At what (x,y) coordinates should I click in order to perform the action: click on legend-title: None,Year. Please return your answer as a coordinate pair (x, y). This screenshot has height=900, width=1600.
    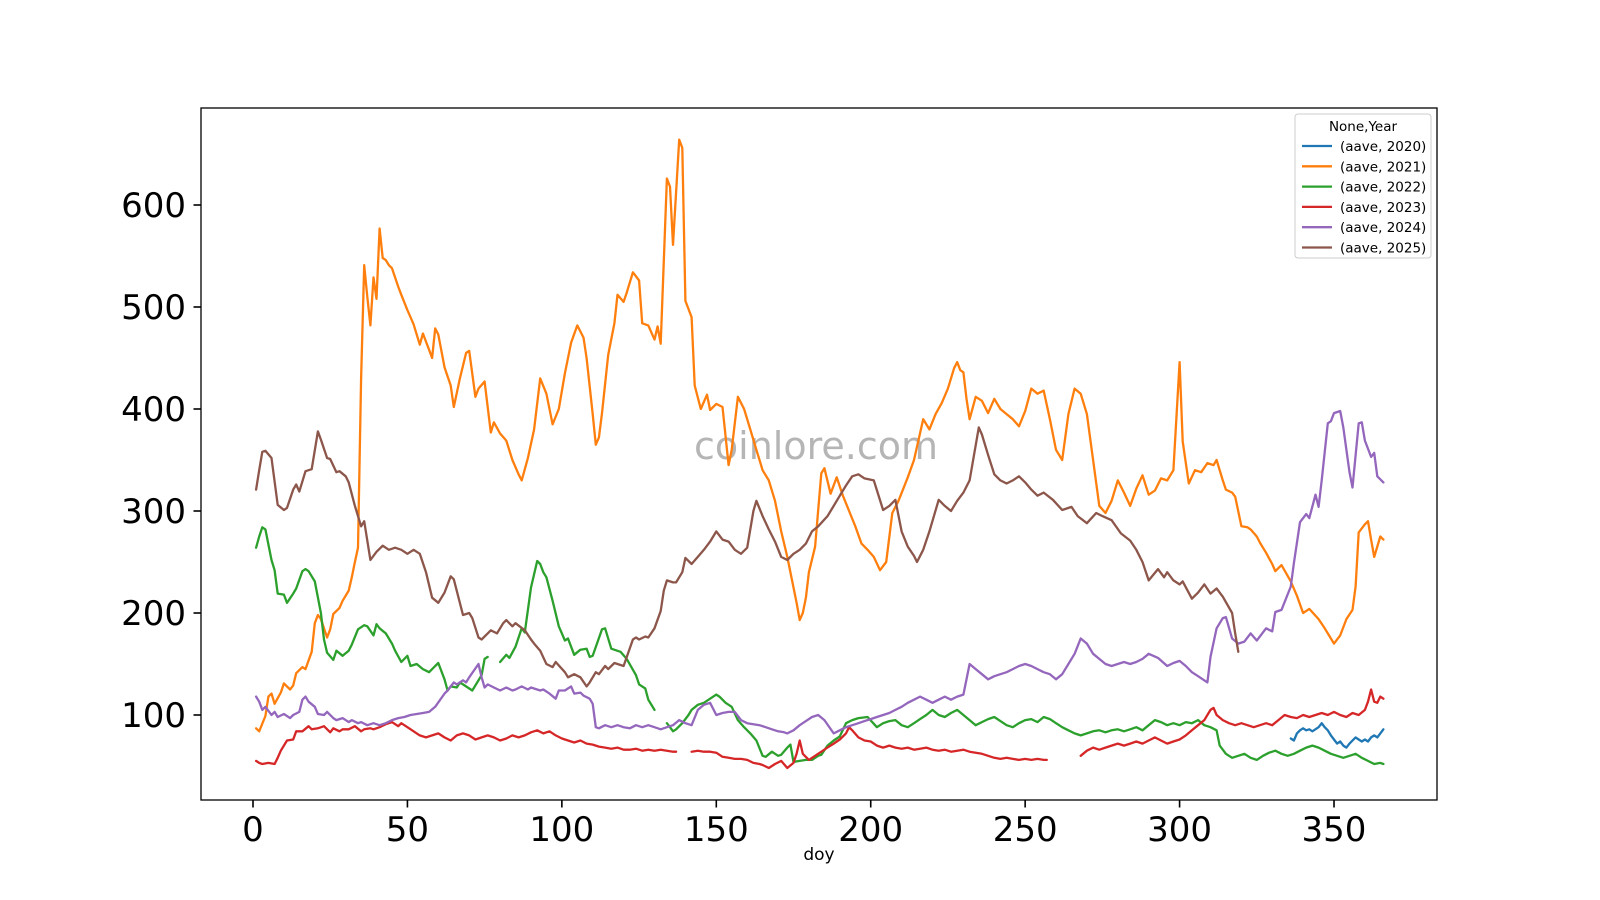
    Looking at the image, I should click on (1363, 127).